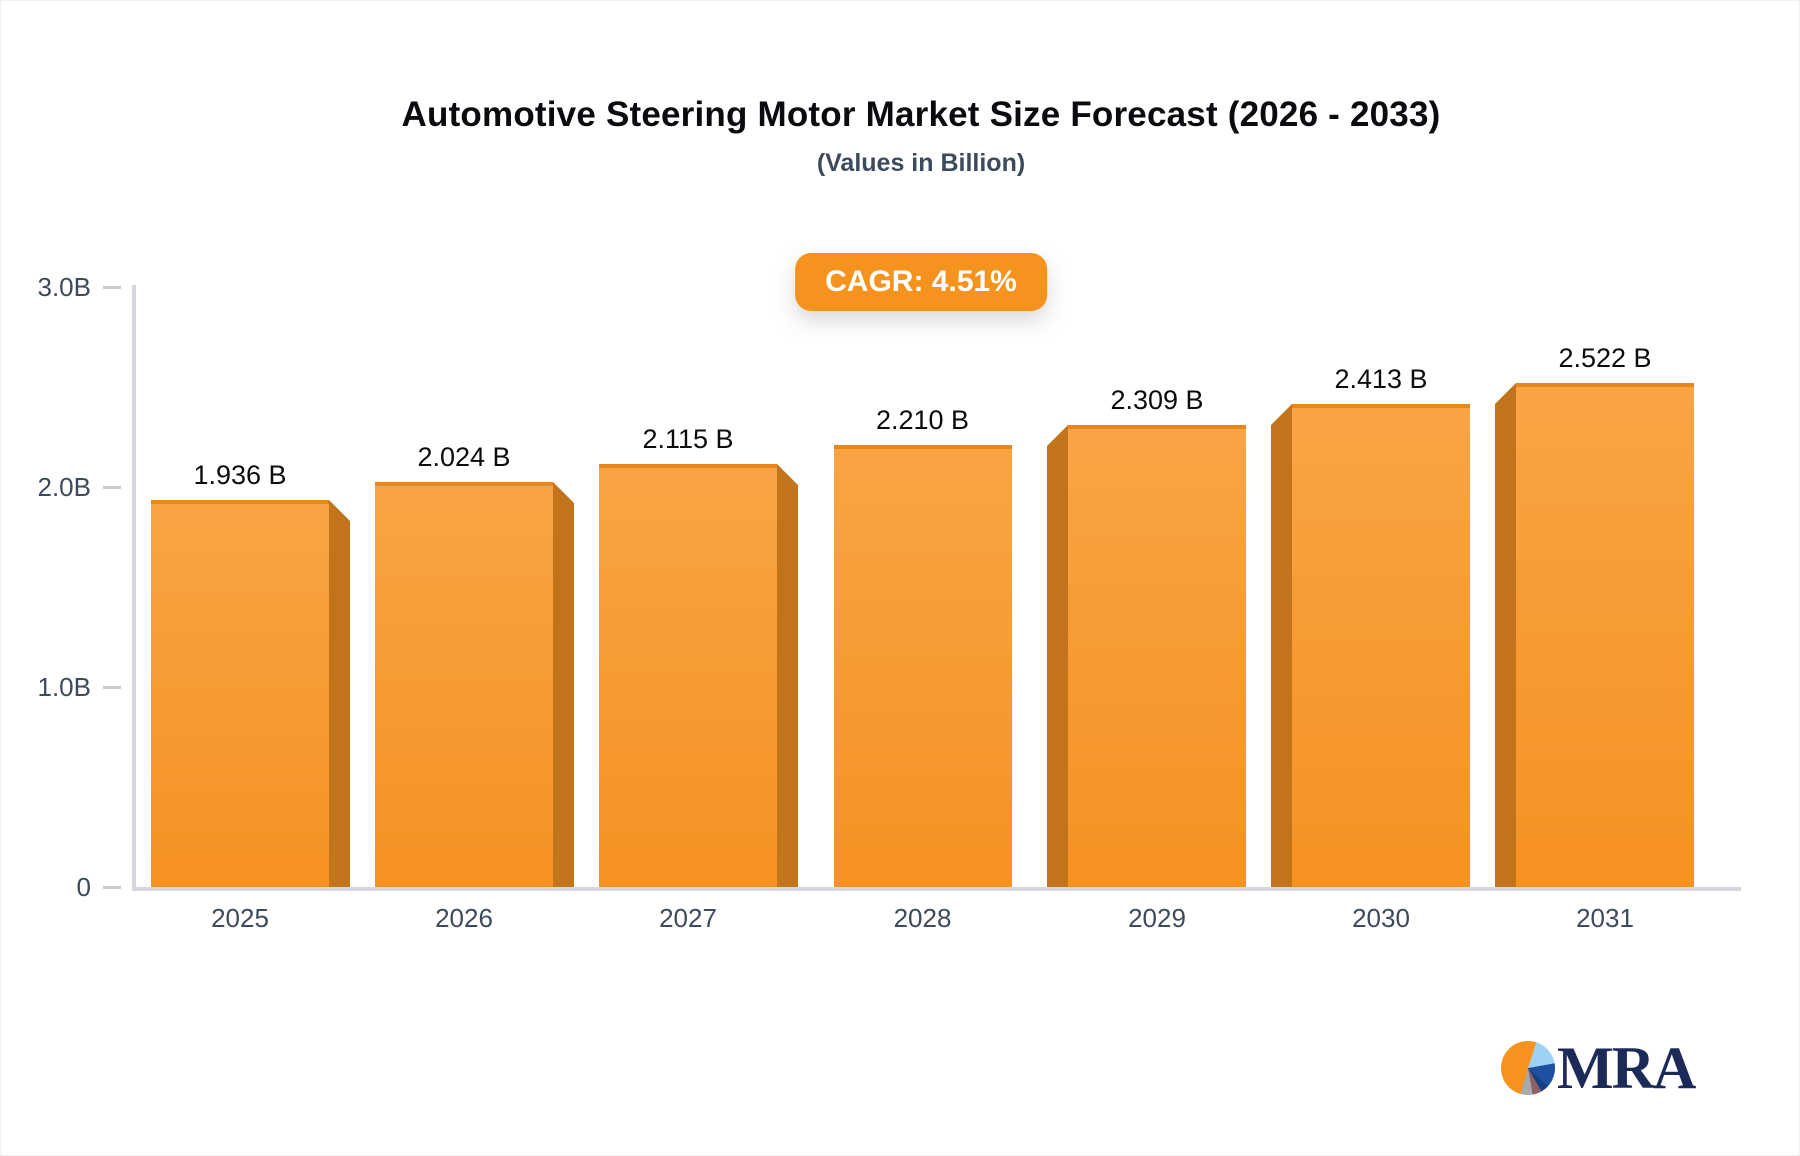 Image resolution: width=1800 pixels, height=1156 pixels. I want to click on x-axis-line, so click(936, 889).